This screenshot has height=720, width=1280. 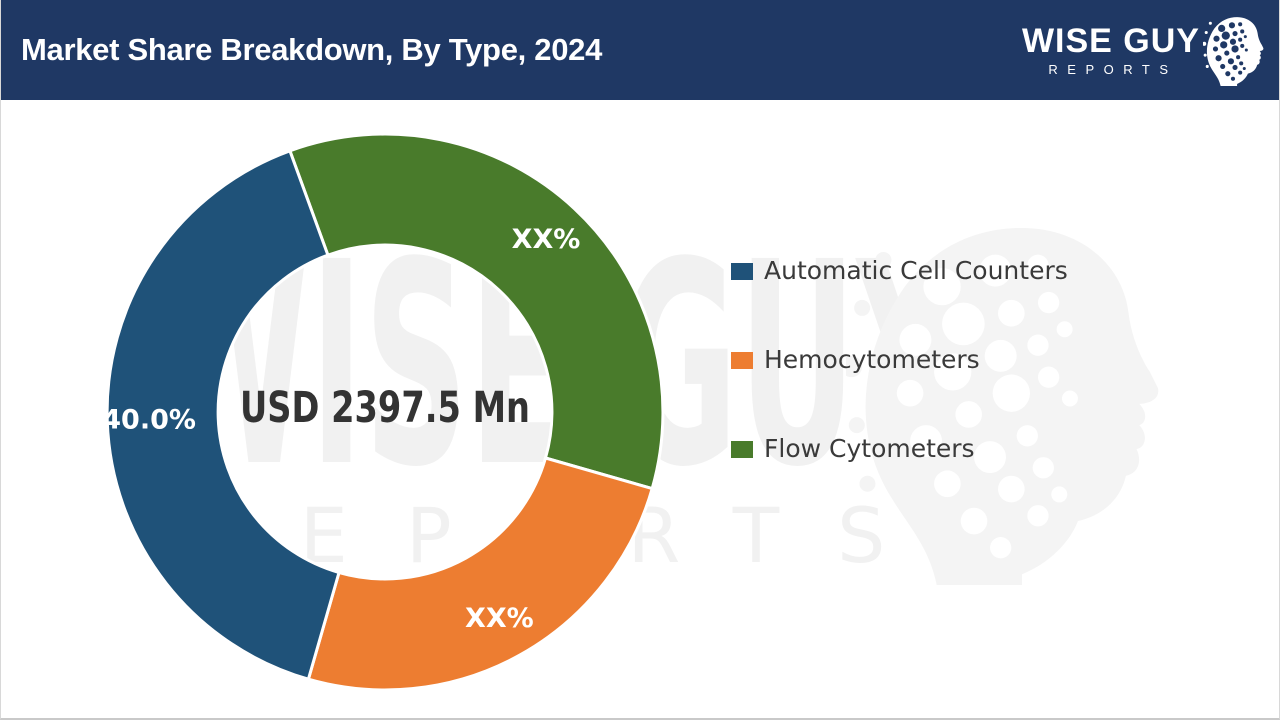 What do you see at coordinates (476, 311) in the screenshot?
I see `donut-segment-flow-cytometers` at bounding box center [476, 311].